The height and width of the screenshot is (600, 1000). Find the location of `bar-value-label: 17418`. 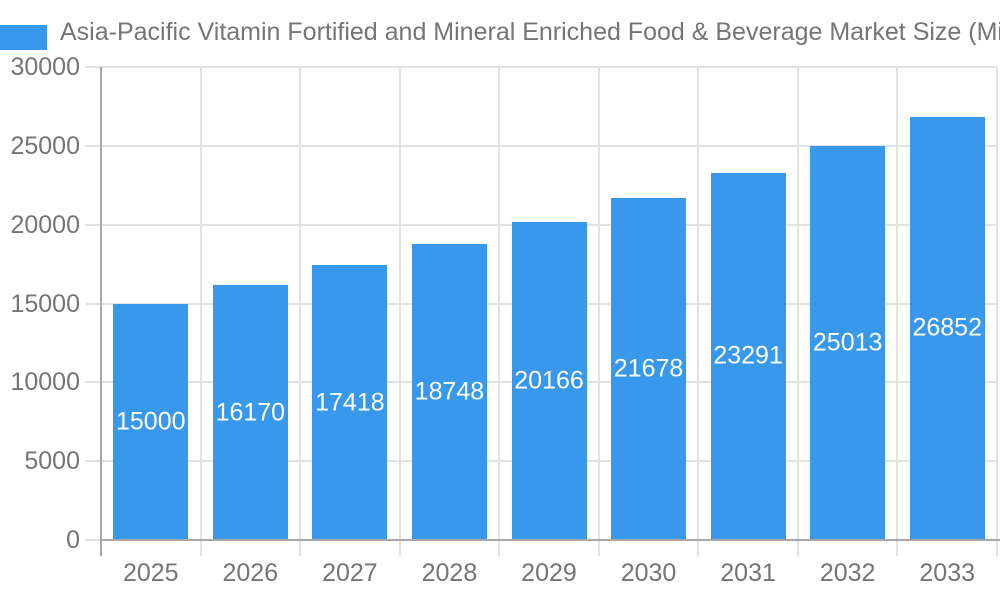

bar-value-label: 17418 is located at coordinates (350, 402).